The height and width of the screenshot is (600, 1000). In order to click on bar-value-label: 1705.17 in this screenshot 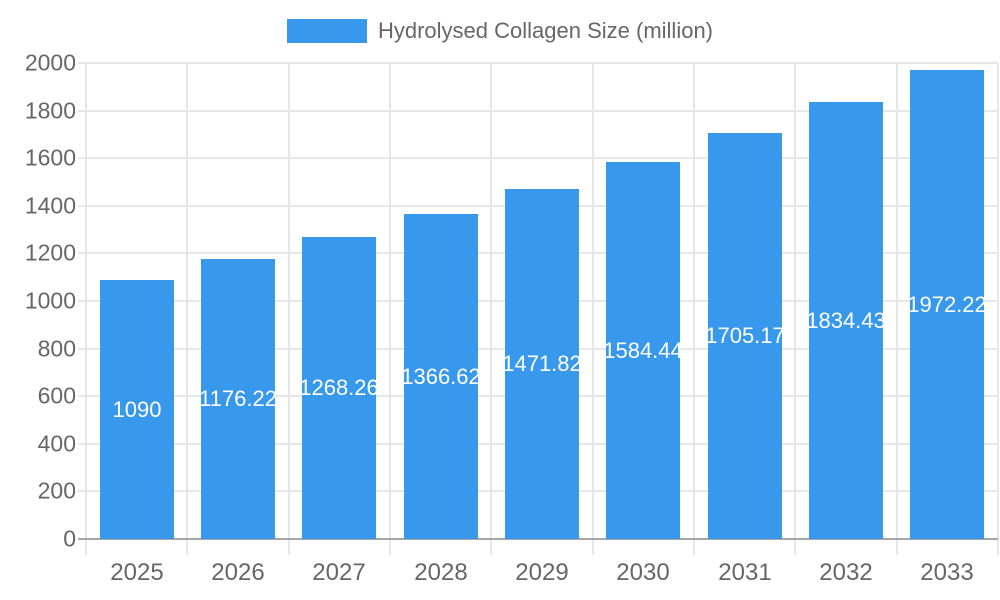, I will do `click(745, 335)`.